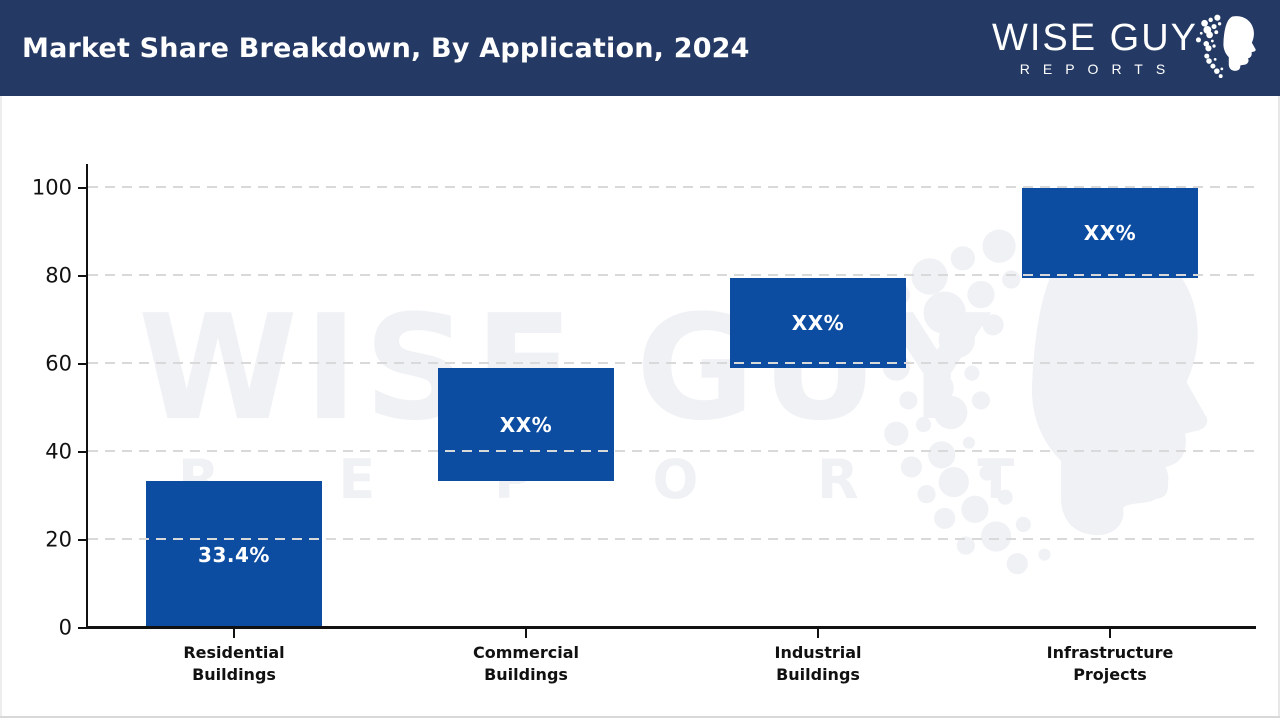 Image resolution: width=1280 pixels, height=720 pixels. I want to click on y-axis-tick-label: 20, so click(58, 539).